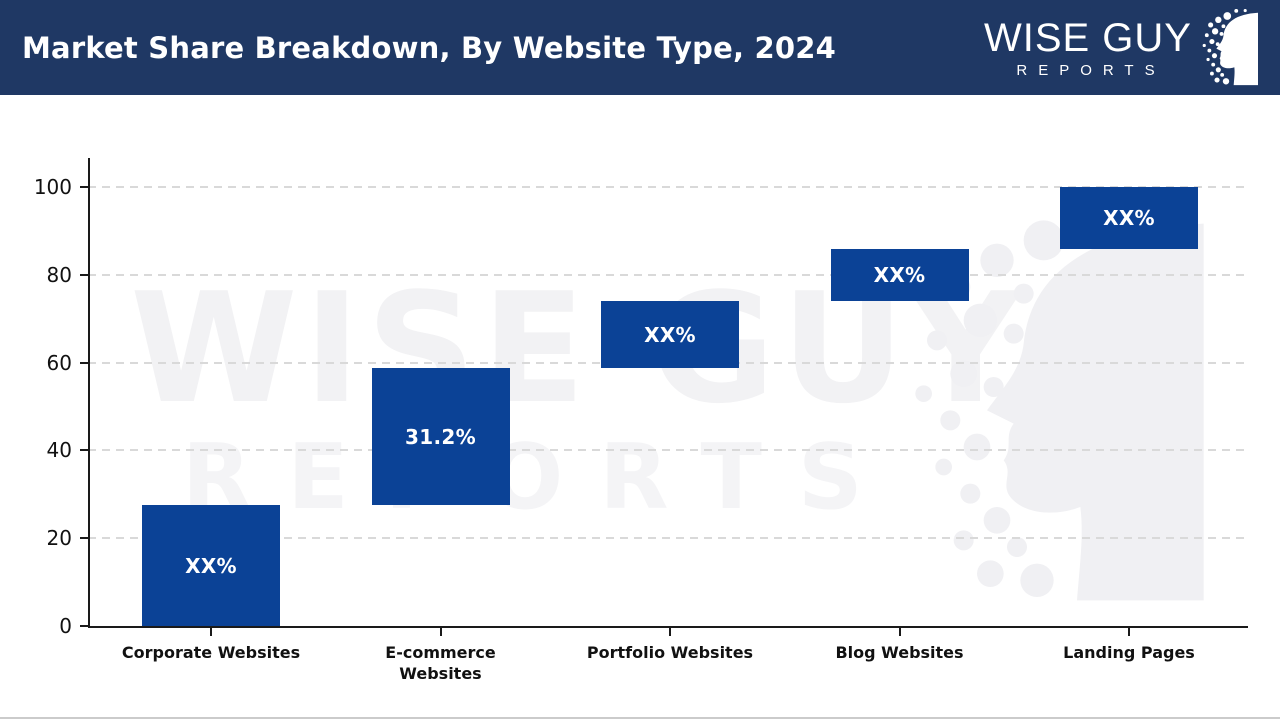  Describe the element at coordinates (65, 626) in the screenshot. I see `y-tick-label-0: 0` at that location.